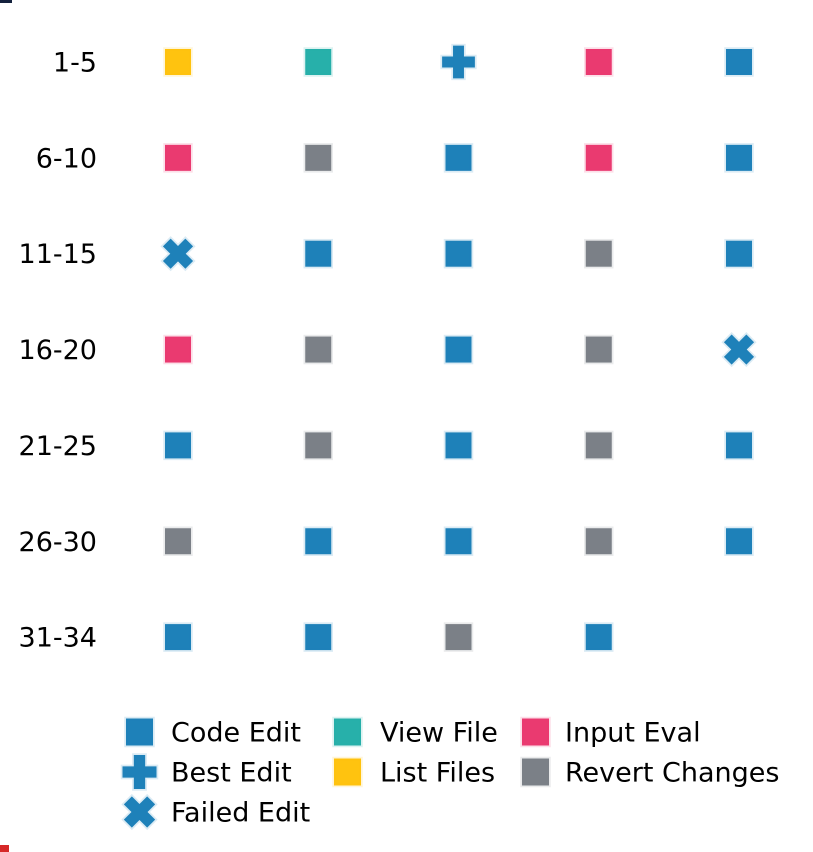  I want to click on legend-label-revert-changes: Revert Changes, so click(672, 773).